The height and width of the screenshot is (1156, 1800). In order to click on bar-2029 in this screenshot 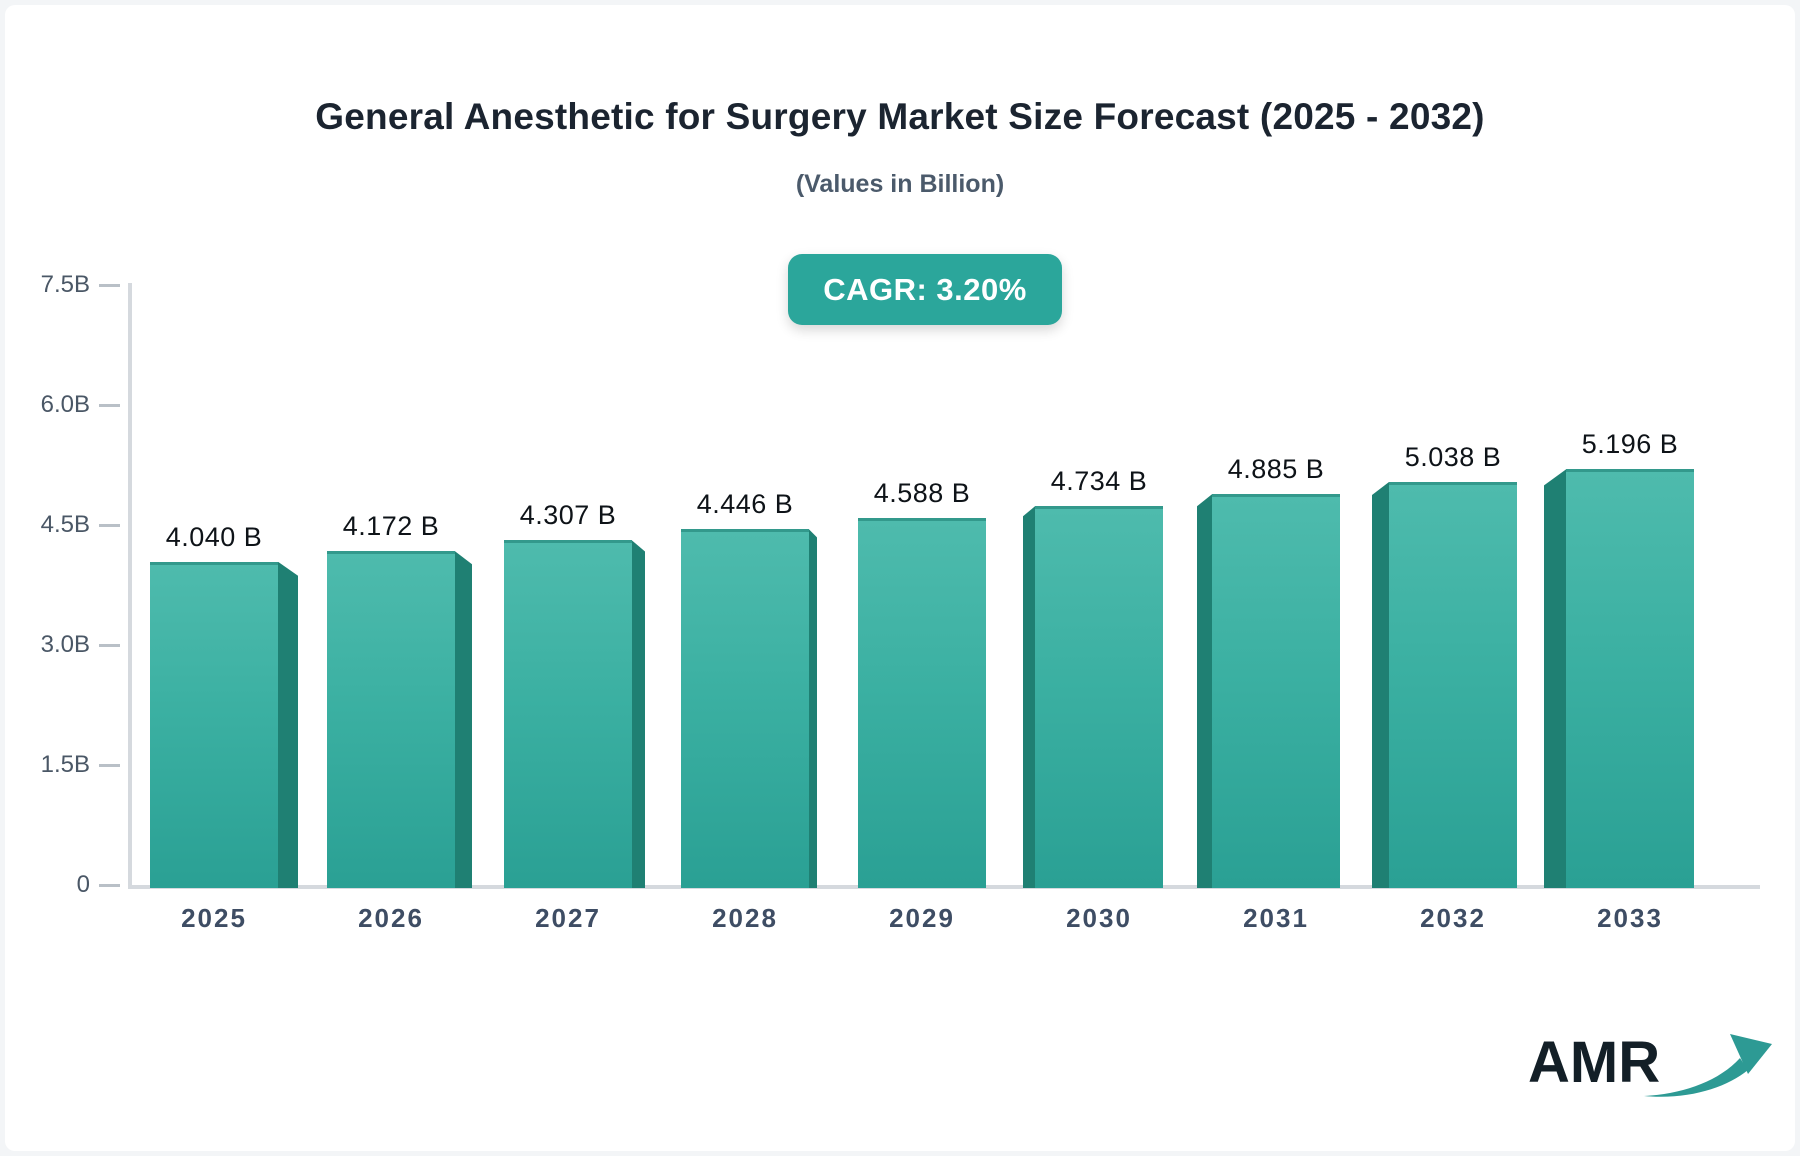, I will do `click(922, 702)`.